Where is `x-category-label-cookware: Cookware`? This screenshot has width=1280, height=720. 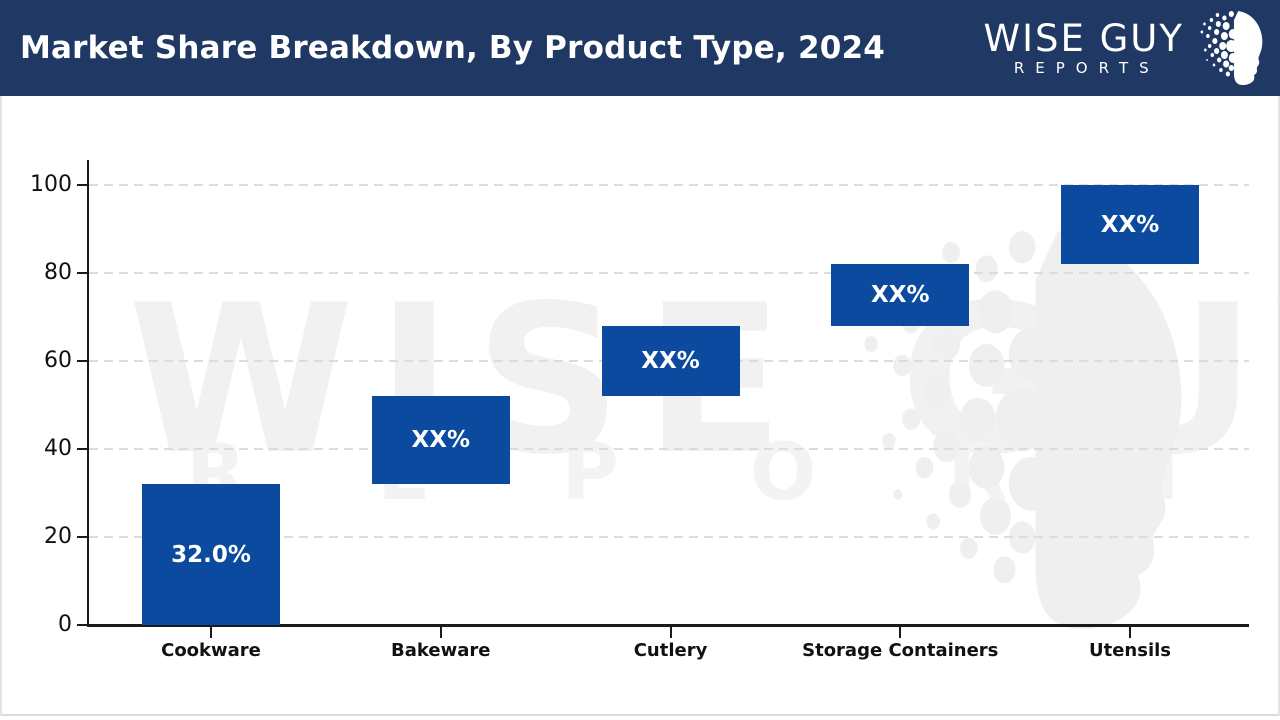 x-category-label-cookware: Cookware is located at coordinates (211, 650).